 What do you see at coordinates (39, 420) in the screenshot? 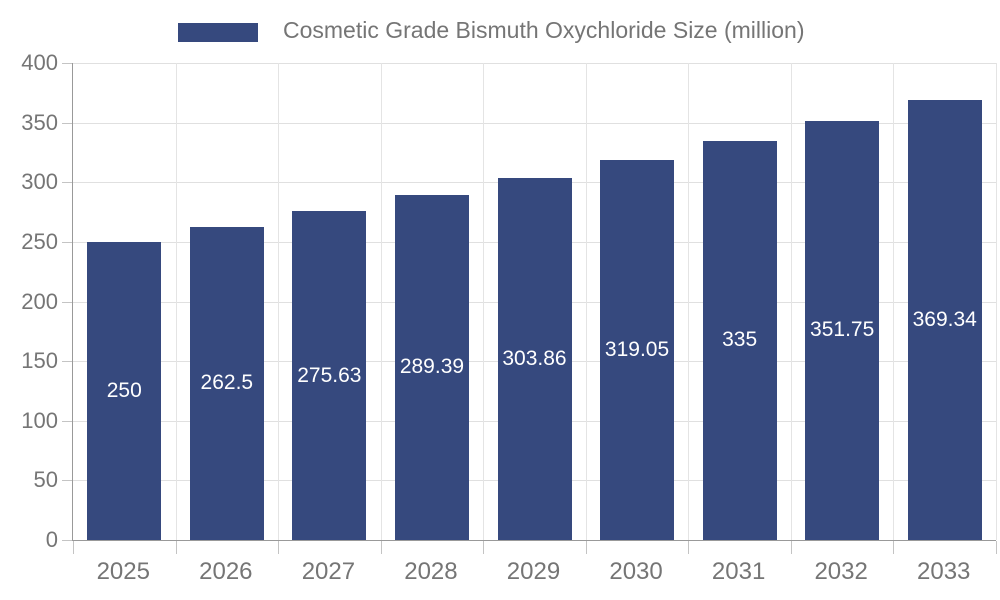
I see `y-axis-tick-label: 100` at bounding box center [39, 420].